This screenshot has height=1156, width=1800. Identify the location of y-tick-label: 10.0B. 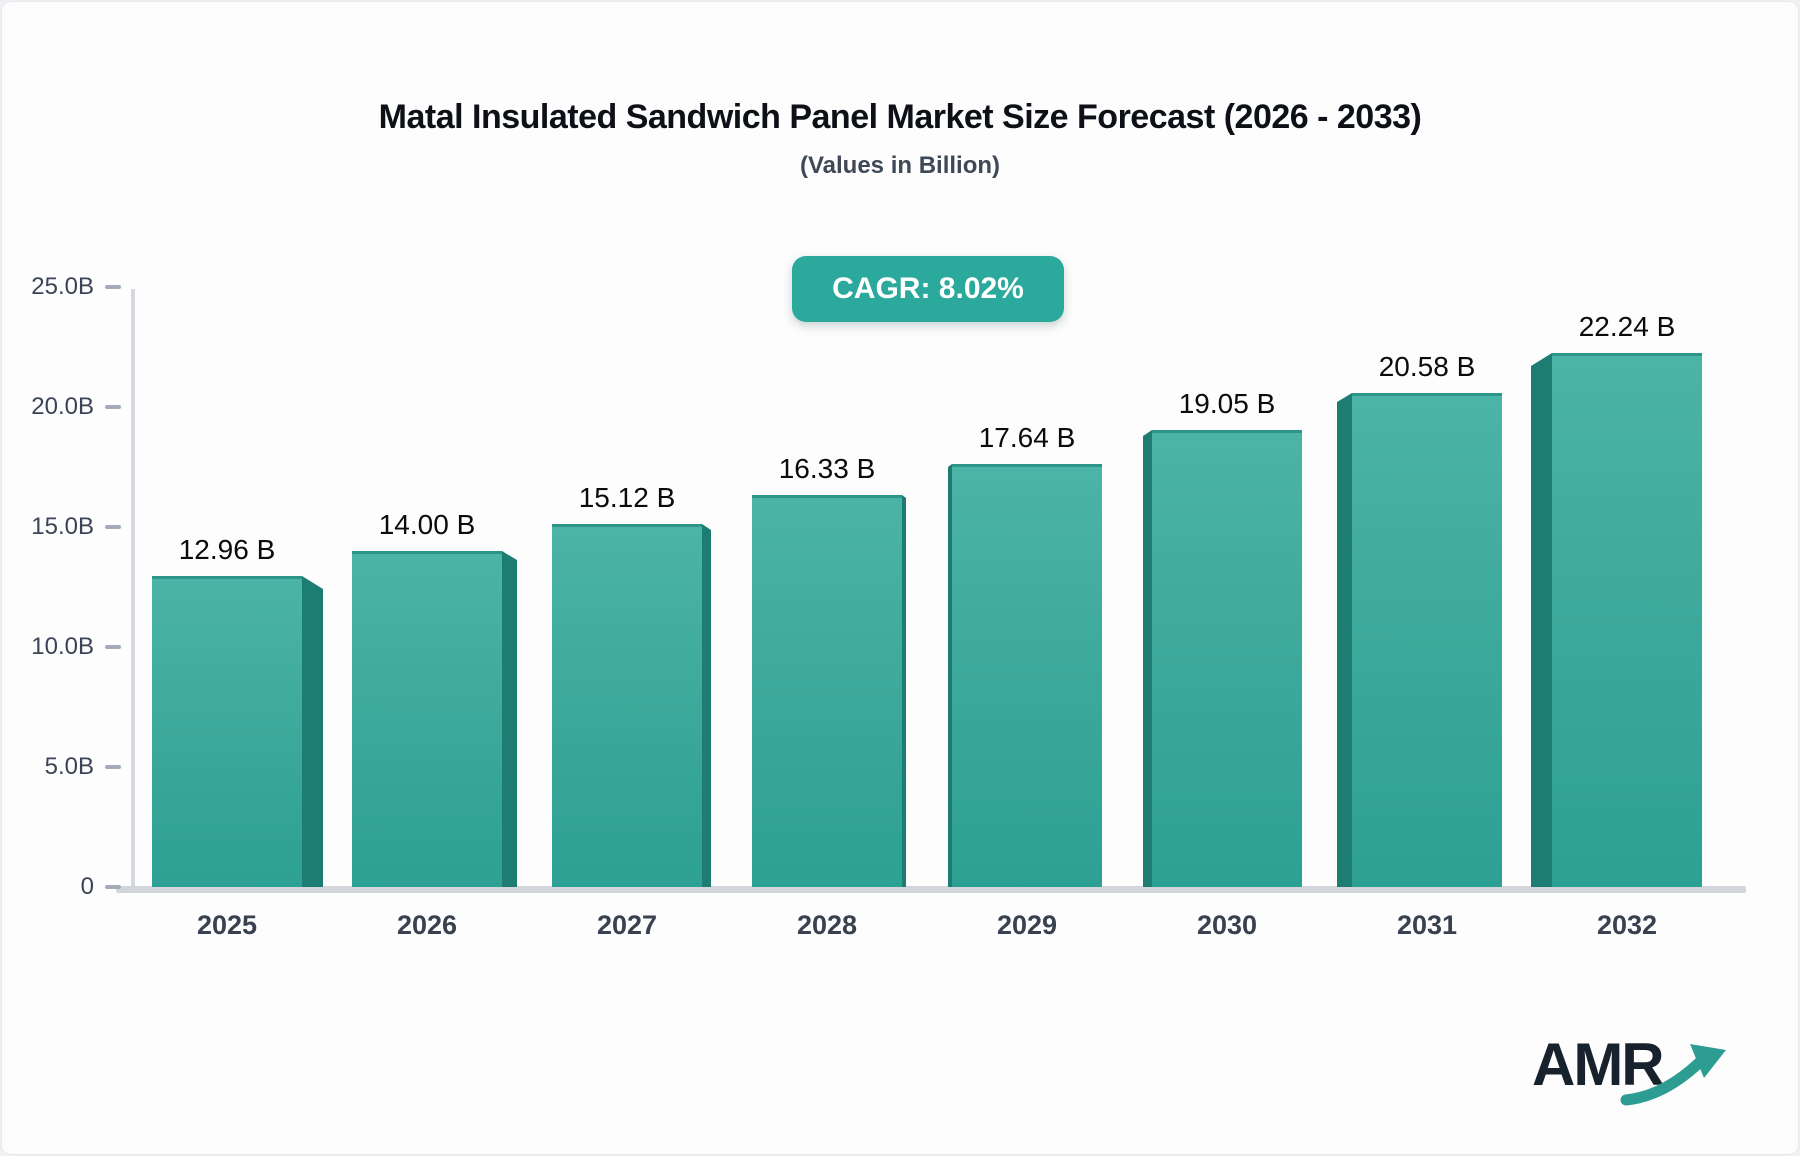
(62, 646).